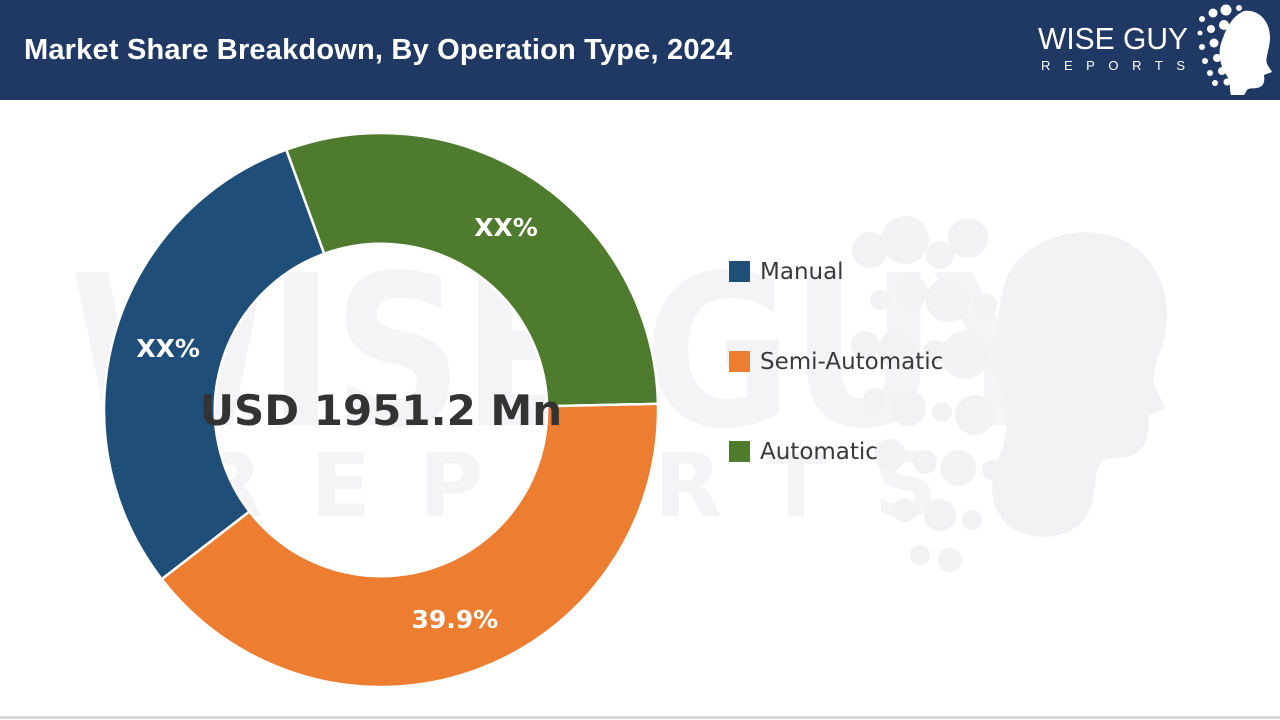 Image resolution: width=1280 pixels, height=720 pixels. Describe the element at coordinates (802, 271) in the screenshot. I see `legend-label-manual: Manual` at that location.